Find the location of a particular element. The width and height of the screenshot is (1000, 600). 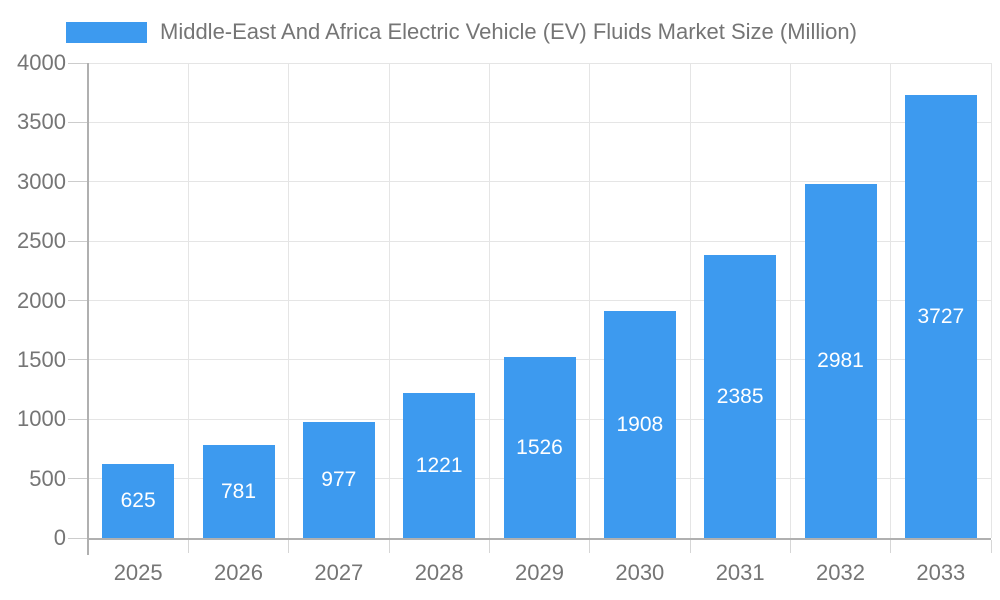

bar-value-label: 2385 is located at coordinates (740, 396).